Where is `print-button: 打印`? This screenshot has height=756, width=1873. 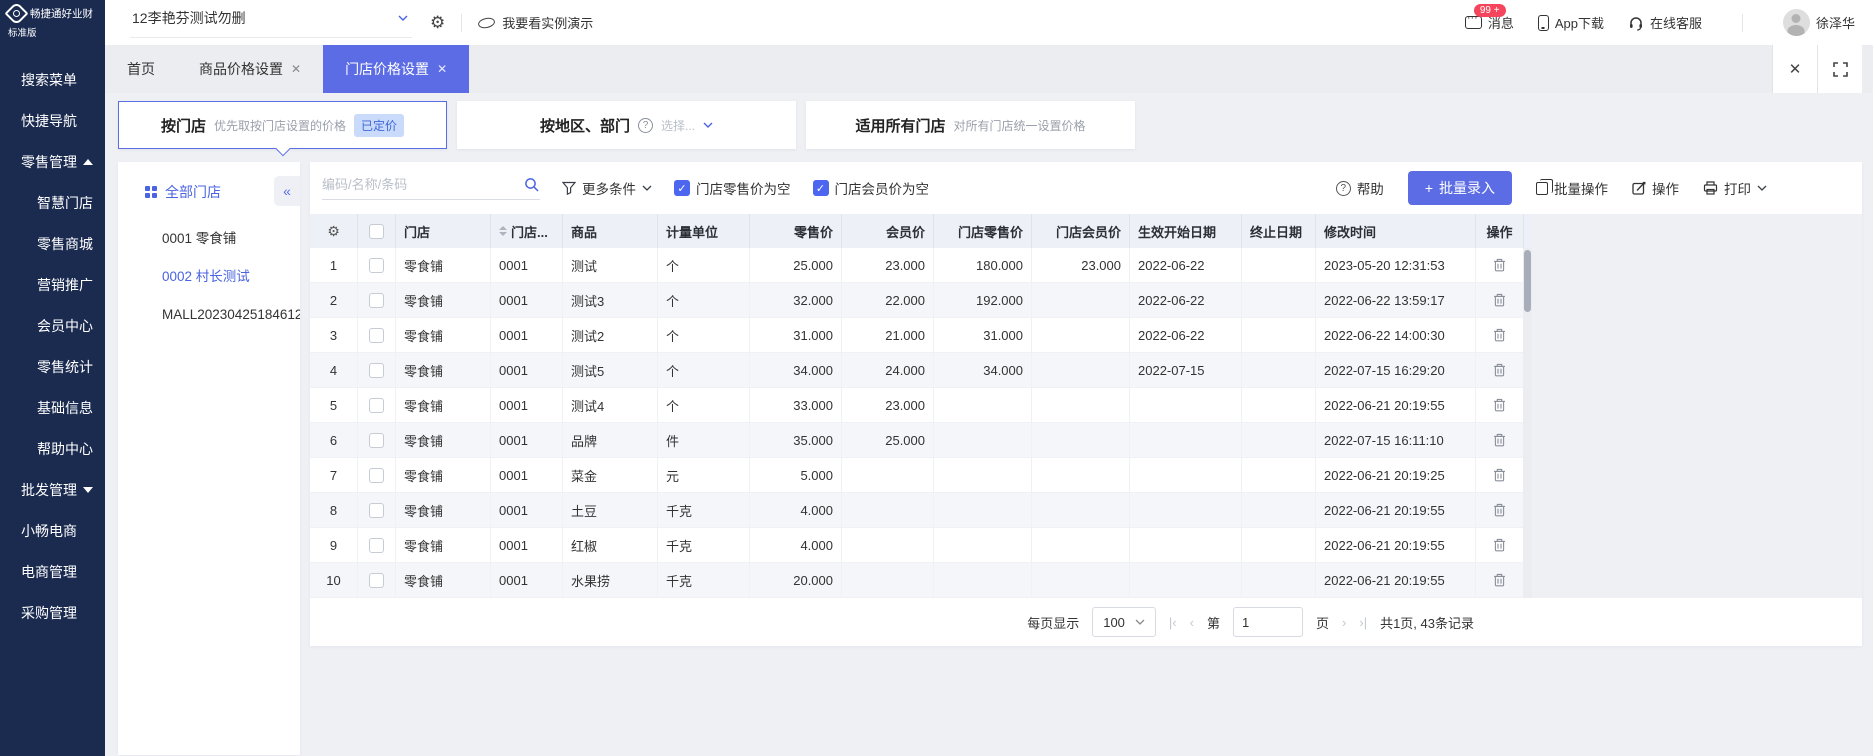 print-button: 打印 is located at coordinates (1735, 188).